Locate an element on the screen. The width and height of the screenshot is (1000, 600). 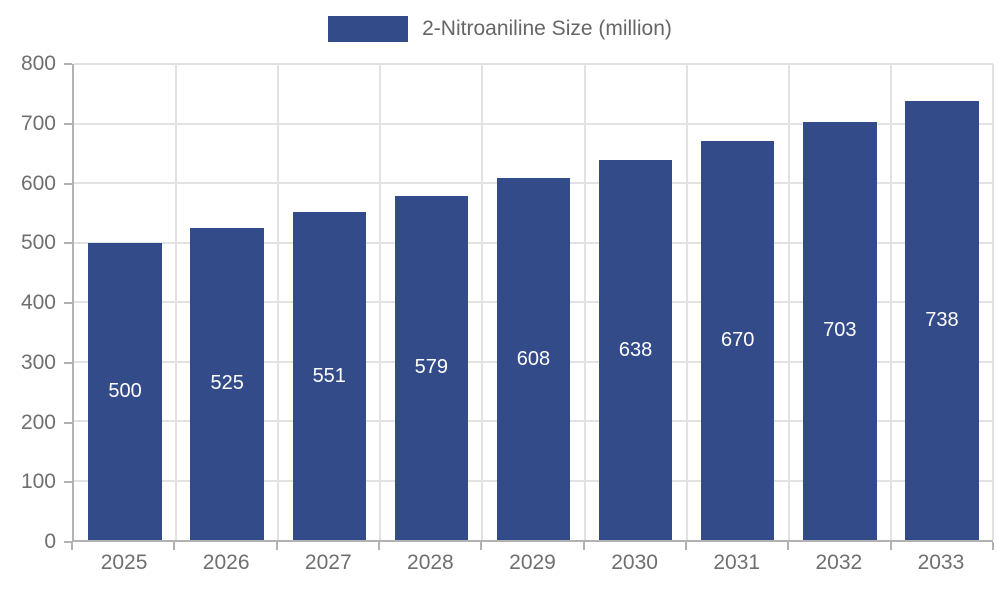
bar-value-label: 638 is located at coordinates (635, 349).